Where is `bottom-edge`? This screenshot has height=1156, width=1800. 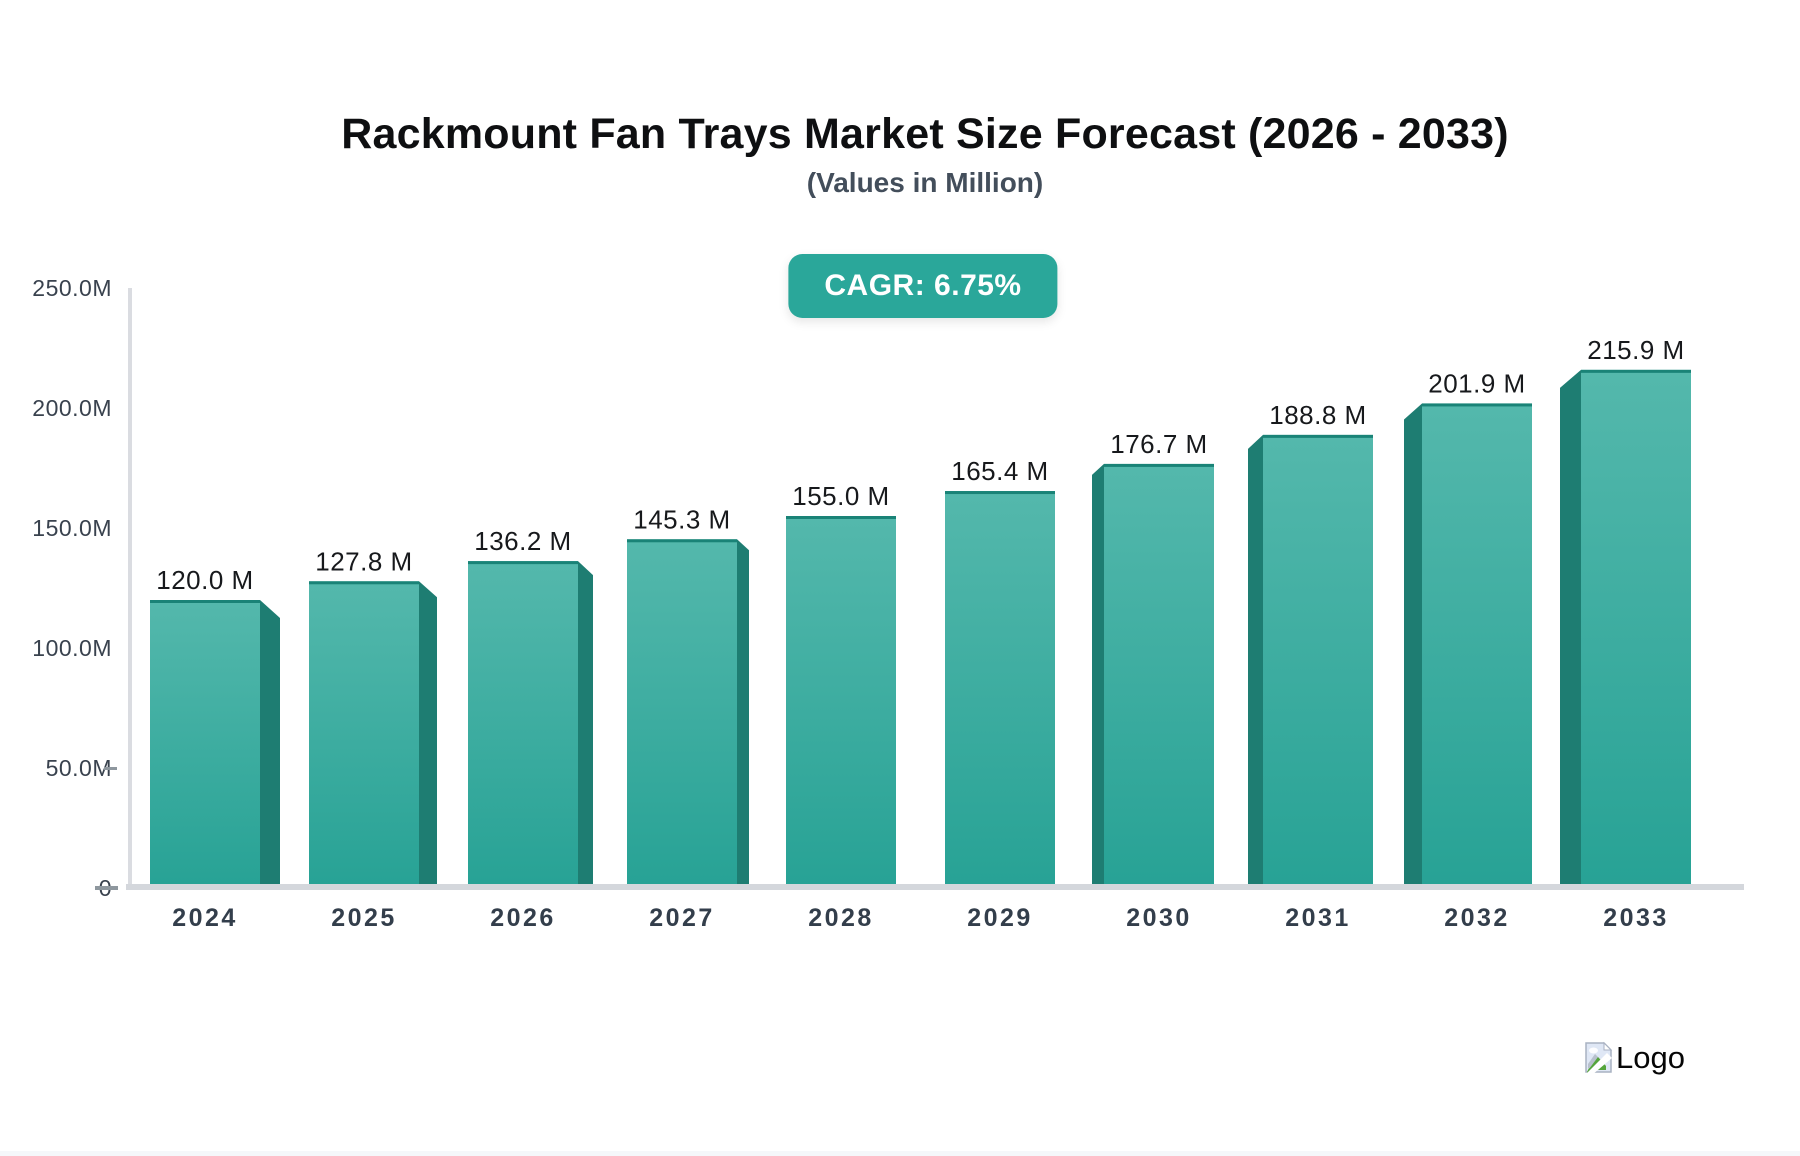 bottom-edge is located at coordinates (900, 1153).